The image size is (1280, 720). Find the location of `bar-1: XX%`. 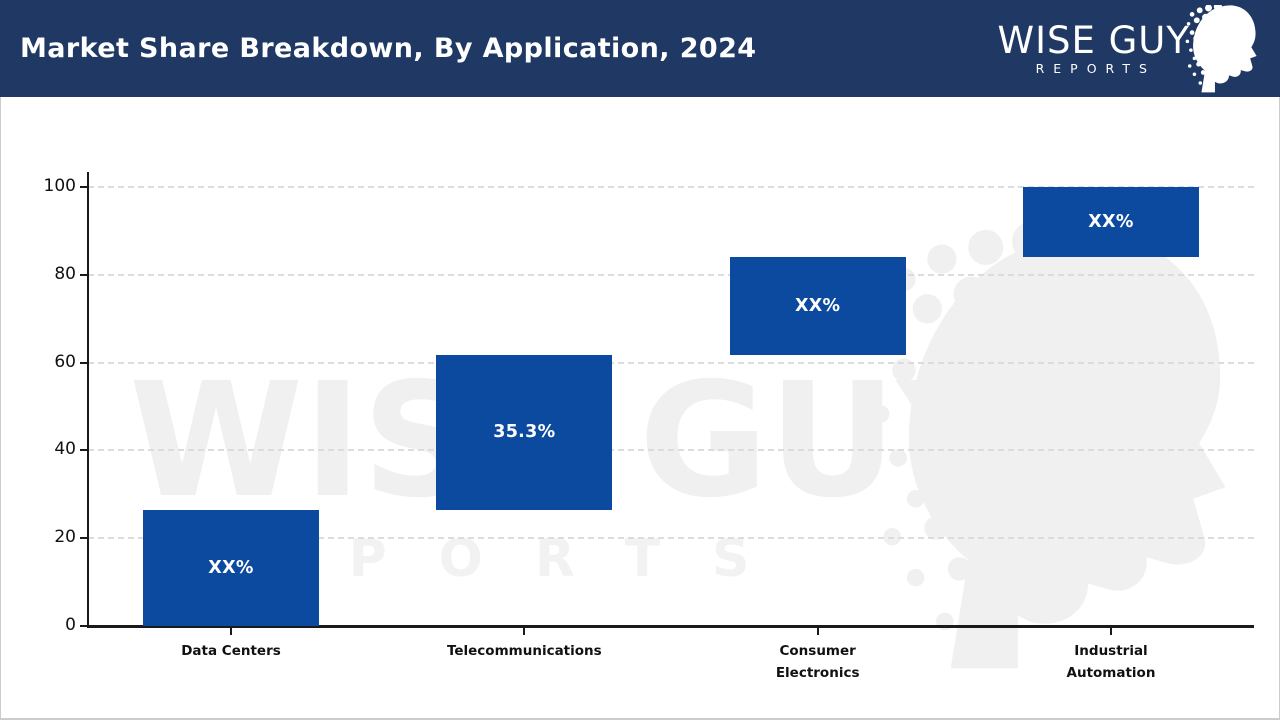

bar-1: XX% is located at coordinates (231, 567).